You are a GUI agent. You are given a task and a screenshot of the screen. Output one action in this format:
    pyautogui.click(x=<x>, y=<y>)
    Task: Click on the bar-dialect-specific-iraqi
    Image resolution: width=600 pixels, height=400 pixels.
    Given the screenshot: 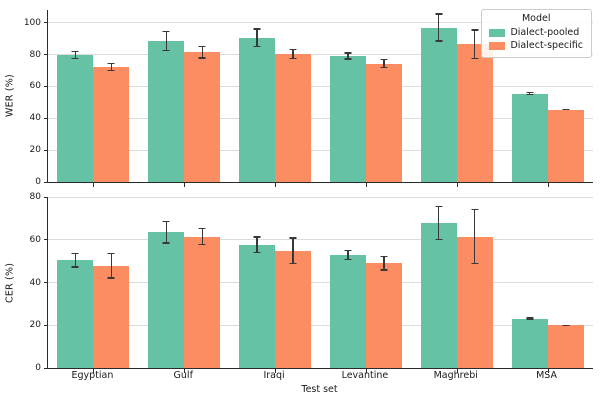 What is the action you would take?
    pyautogui.click(x=293, y=118)
    